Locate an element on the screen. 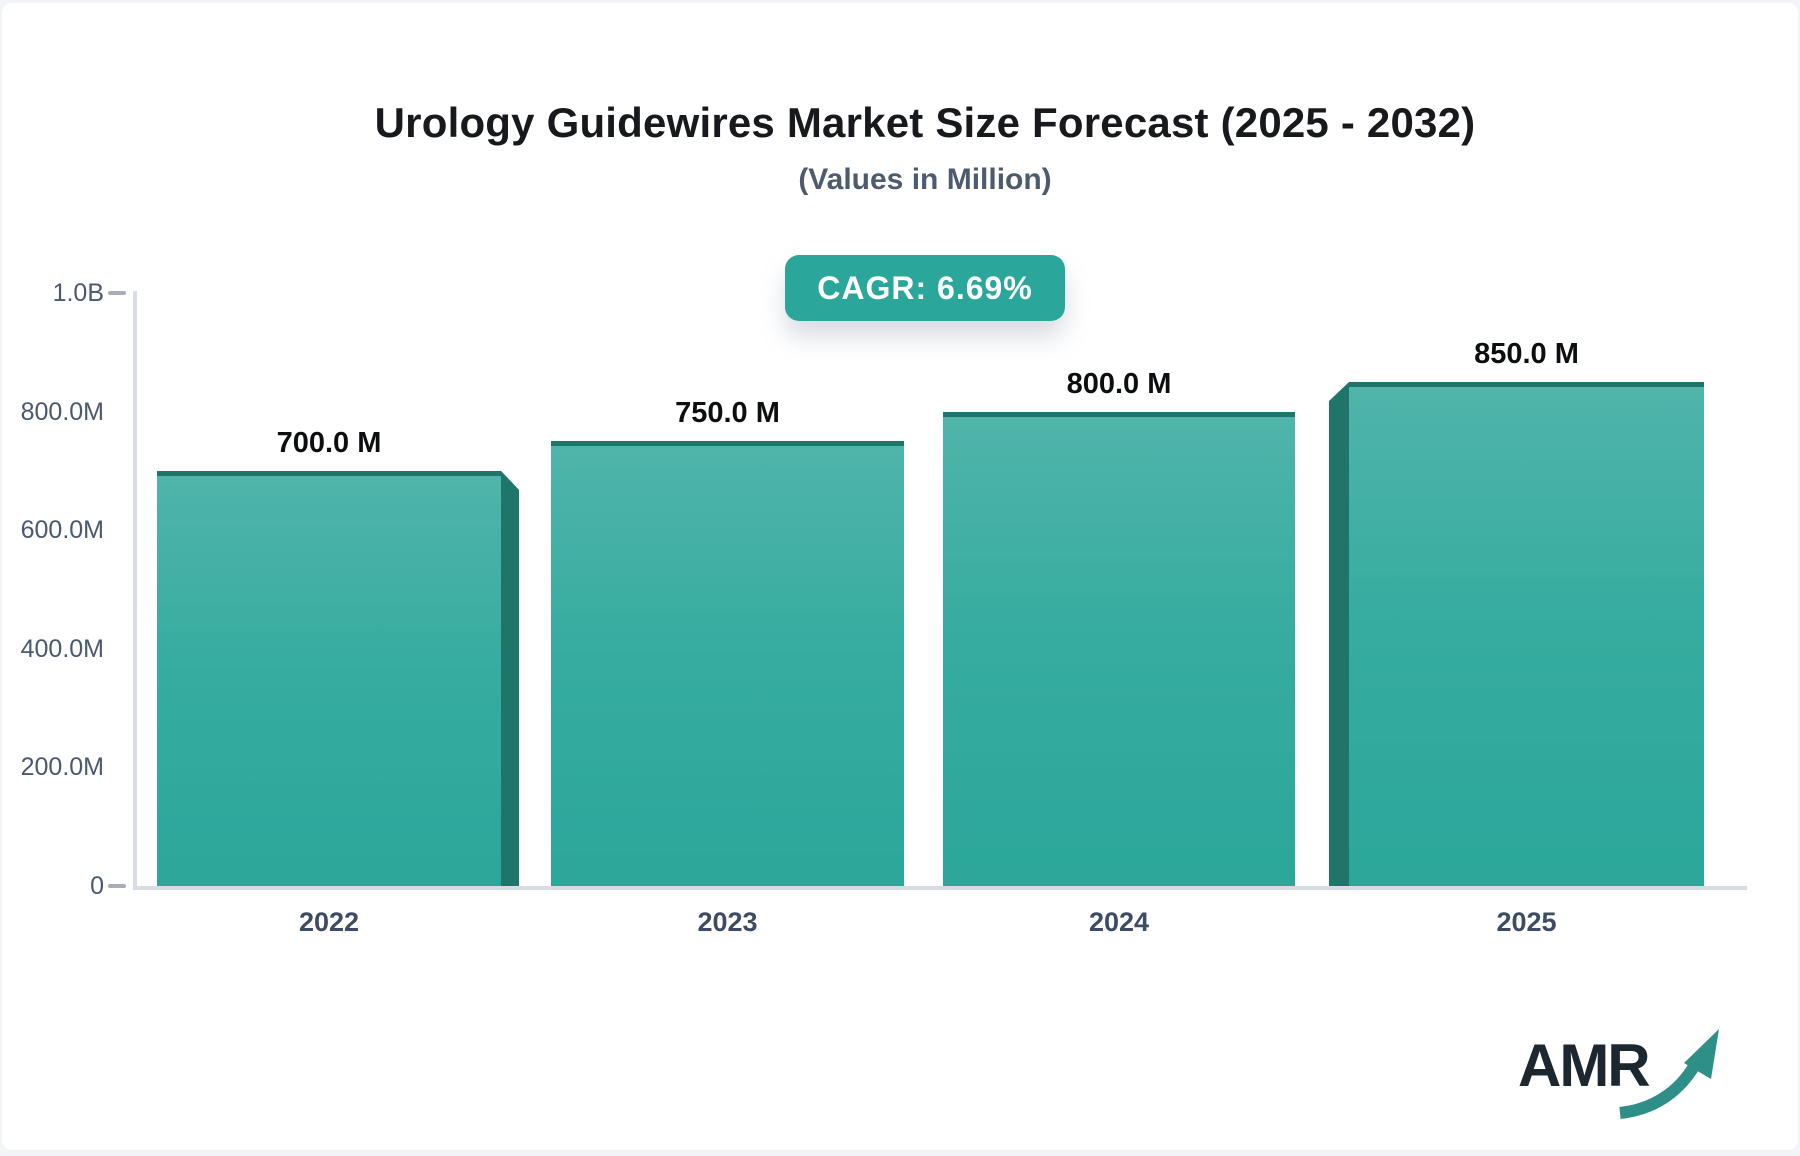 The width and height of the screenshot is (1800, 1156). y-tick-label: 400.0M is located at coordinates (62, 648).